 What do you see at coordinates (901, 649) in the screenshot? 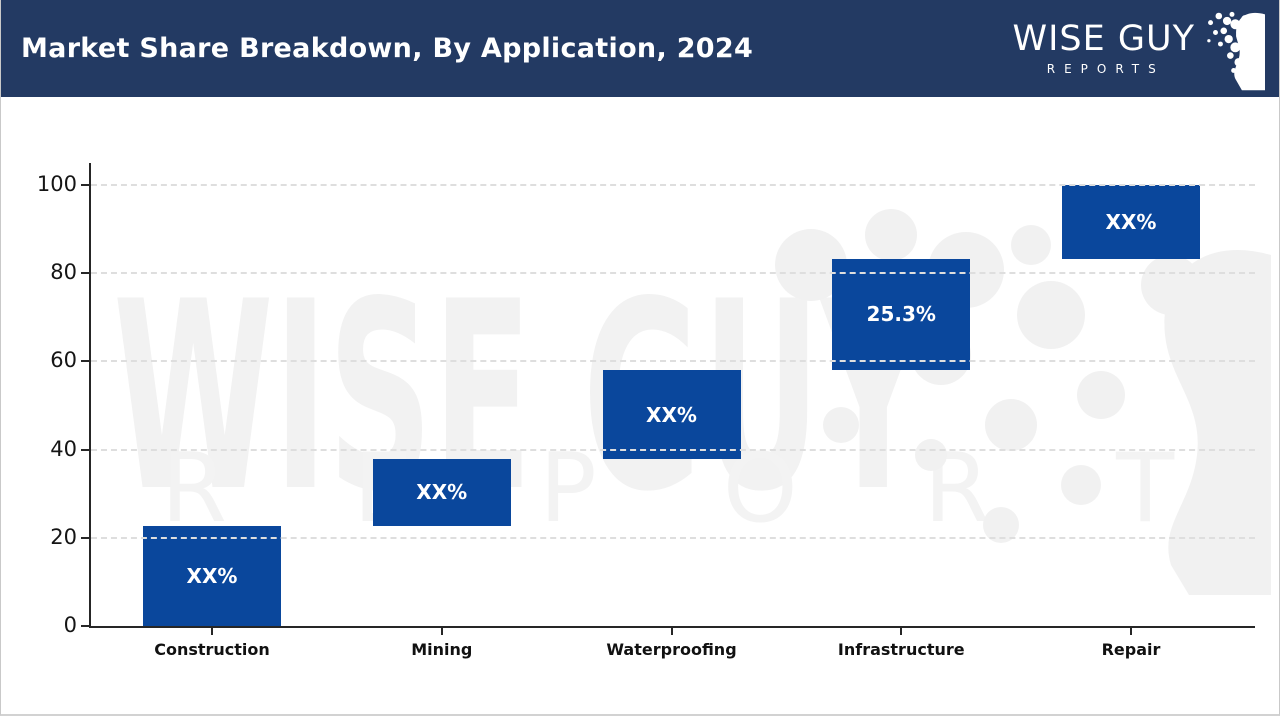
I see `category-label-infrastructure: Infrastructure` at bounding box center [901, 649].